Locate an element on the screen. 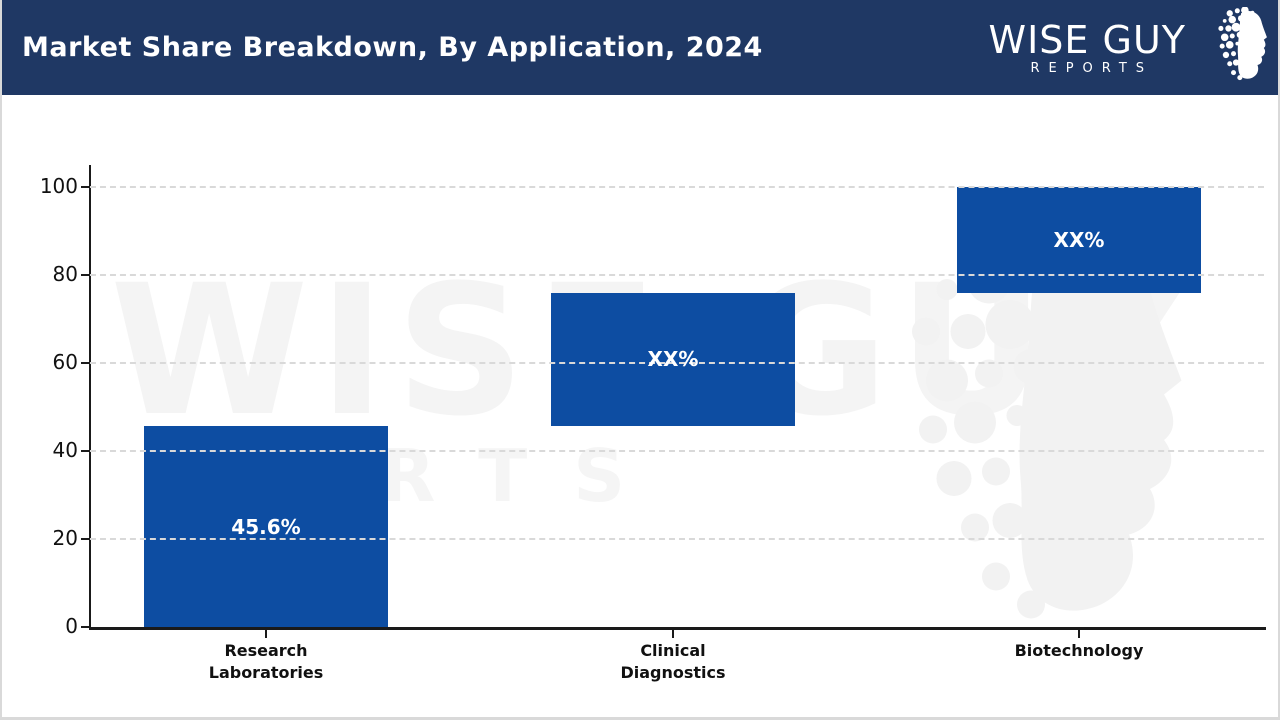 This screenshot has width=1280, height=720. x-axis-line is located at coordinates (677, 628).